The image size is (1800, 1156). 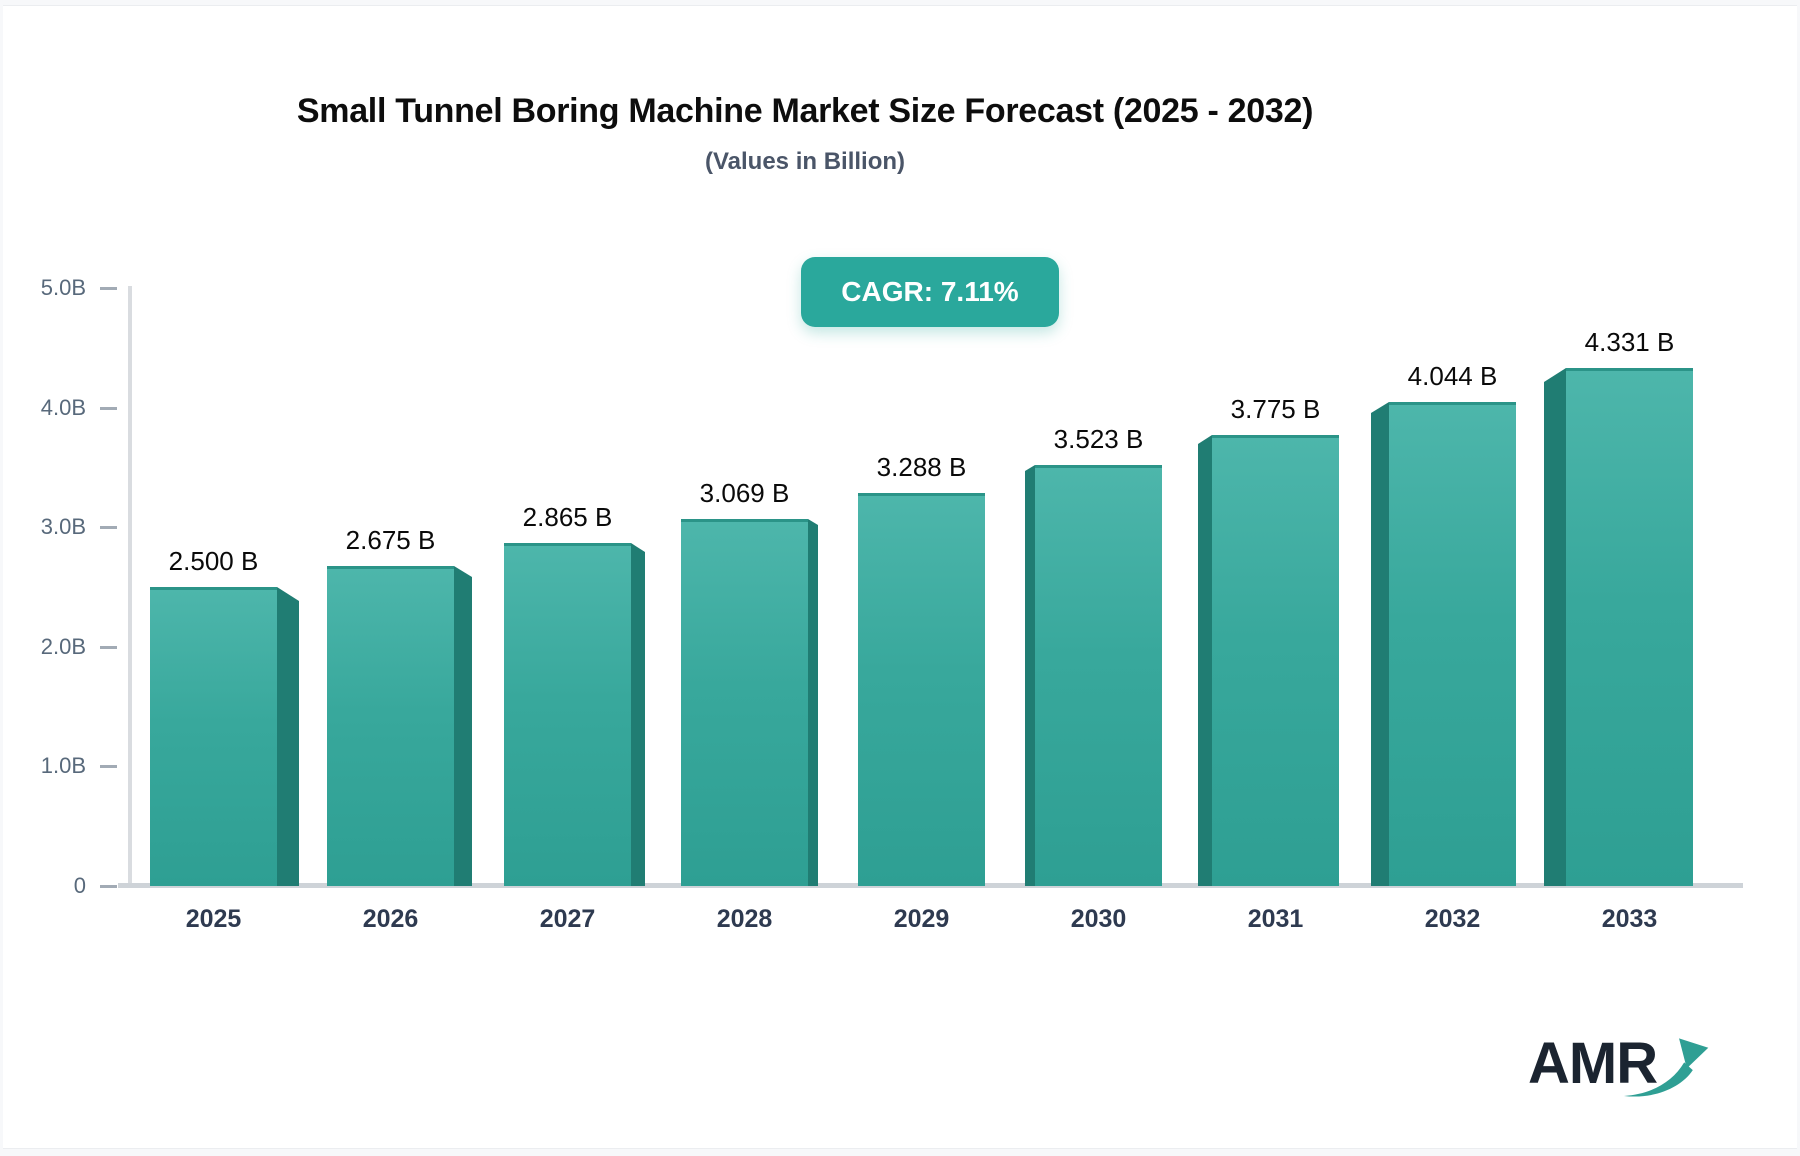 I want to click on page-edge-bottom, so click(x=900, y=1152).